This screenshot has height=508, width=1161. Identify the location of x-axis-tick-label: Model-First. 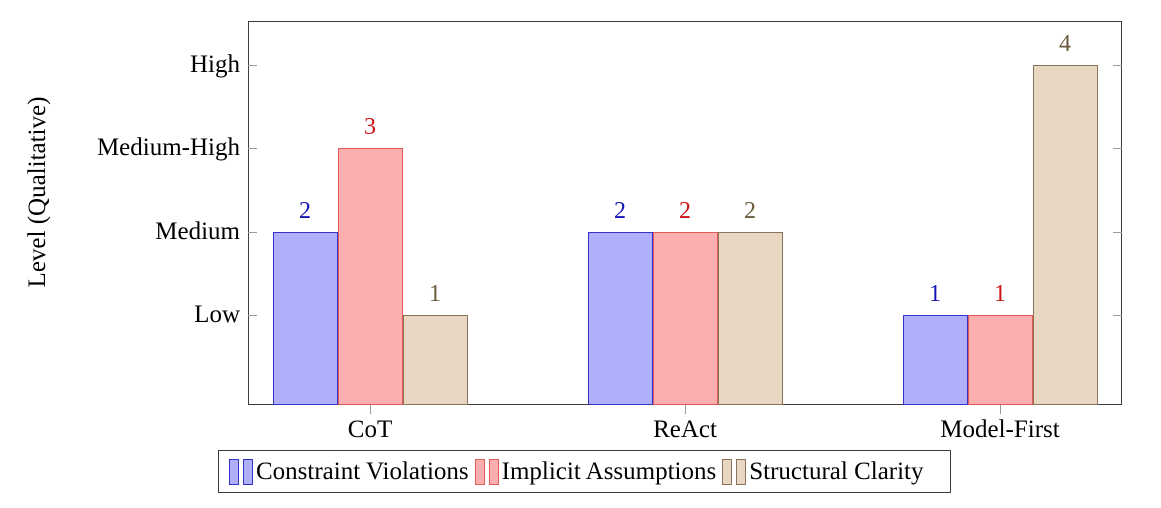
(1000, 429).